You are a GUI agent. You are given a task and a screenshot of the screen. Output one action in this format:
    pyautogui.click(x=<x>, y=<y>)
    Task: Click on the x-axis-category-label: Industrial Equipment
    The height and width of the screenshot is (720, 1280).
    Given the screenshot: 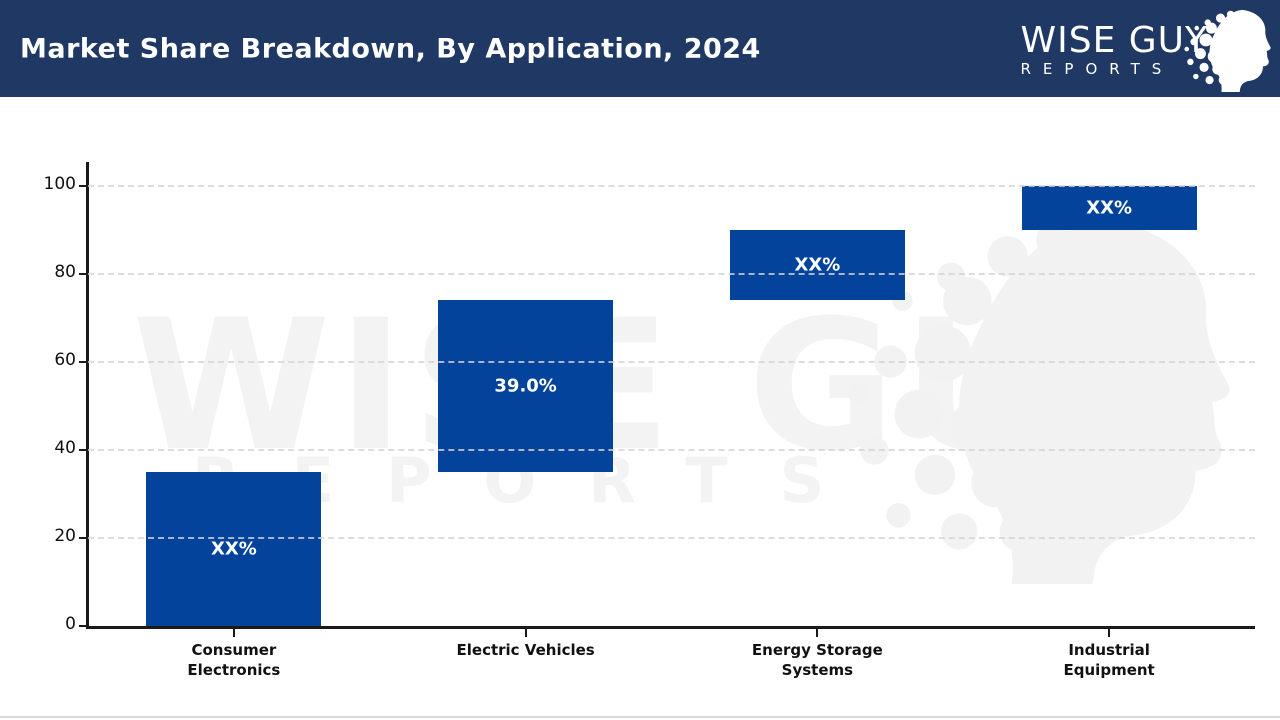 What is the action you would take?
    pyautogui.click(x=1109, y=660)
    